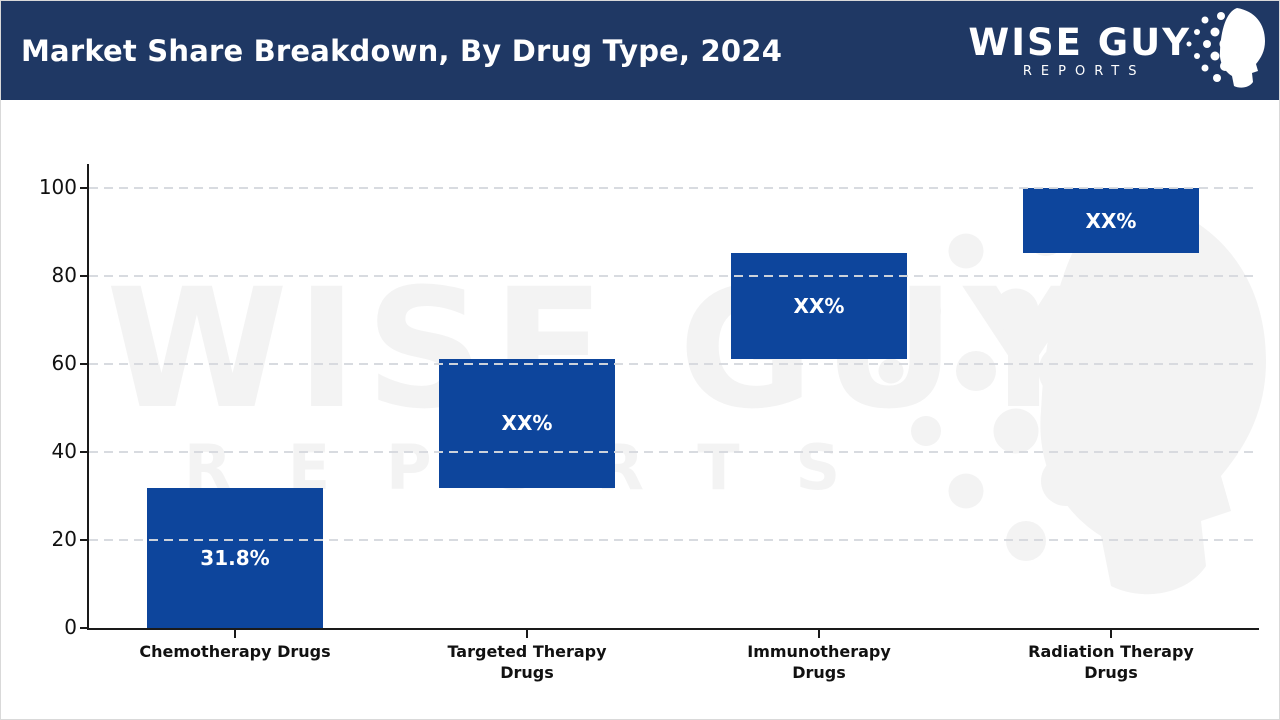  What do you see at coordinates (527, 662) in the screenshot?
I see `x-category-label: Targeted Therapy Drugs` at bounding box center [527, 662].